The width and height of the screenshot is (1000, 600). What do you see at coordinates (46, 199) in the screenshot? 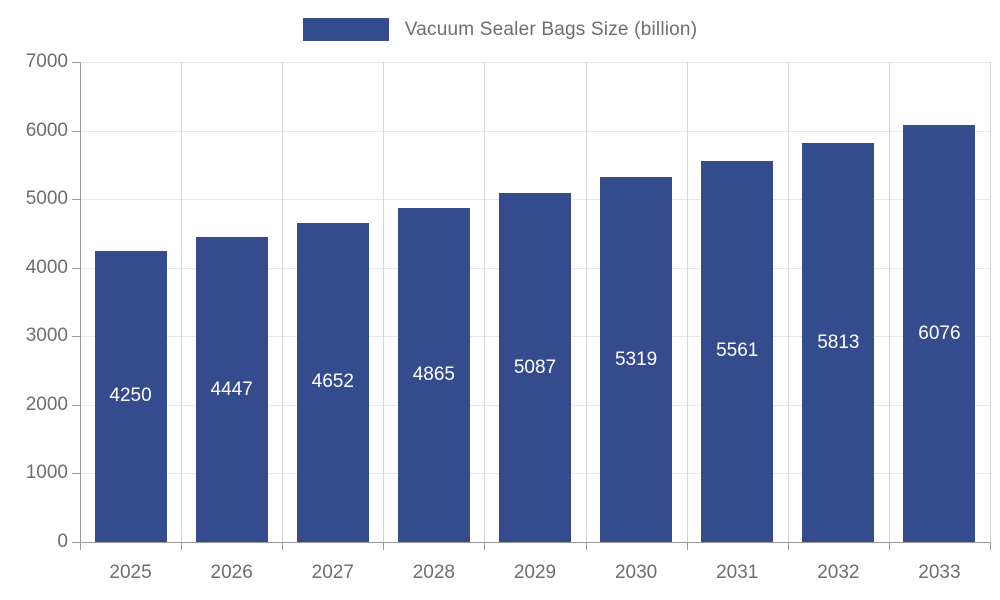
I see `y-axis-label: 5000` at bounding box center [46, 199].